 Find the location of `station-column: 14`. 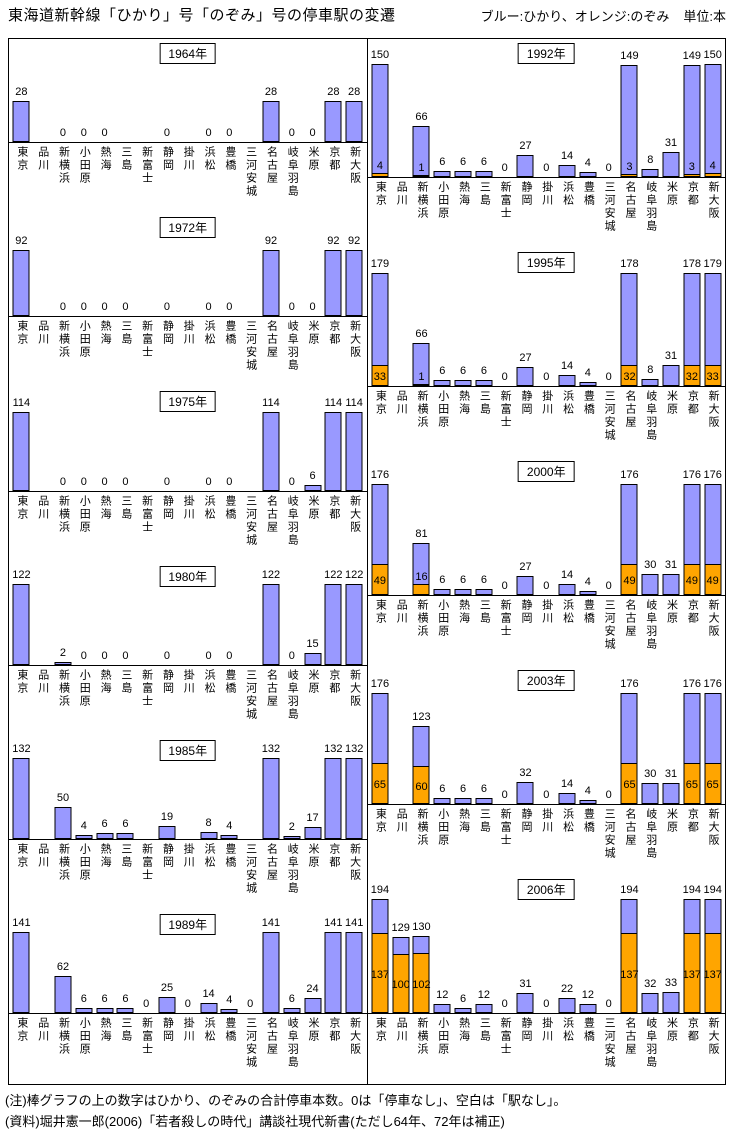

station-column: 14 is located at coordinates (567, 317).